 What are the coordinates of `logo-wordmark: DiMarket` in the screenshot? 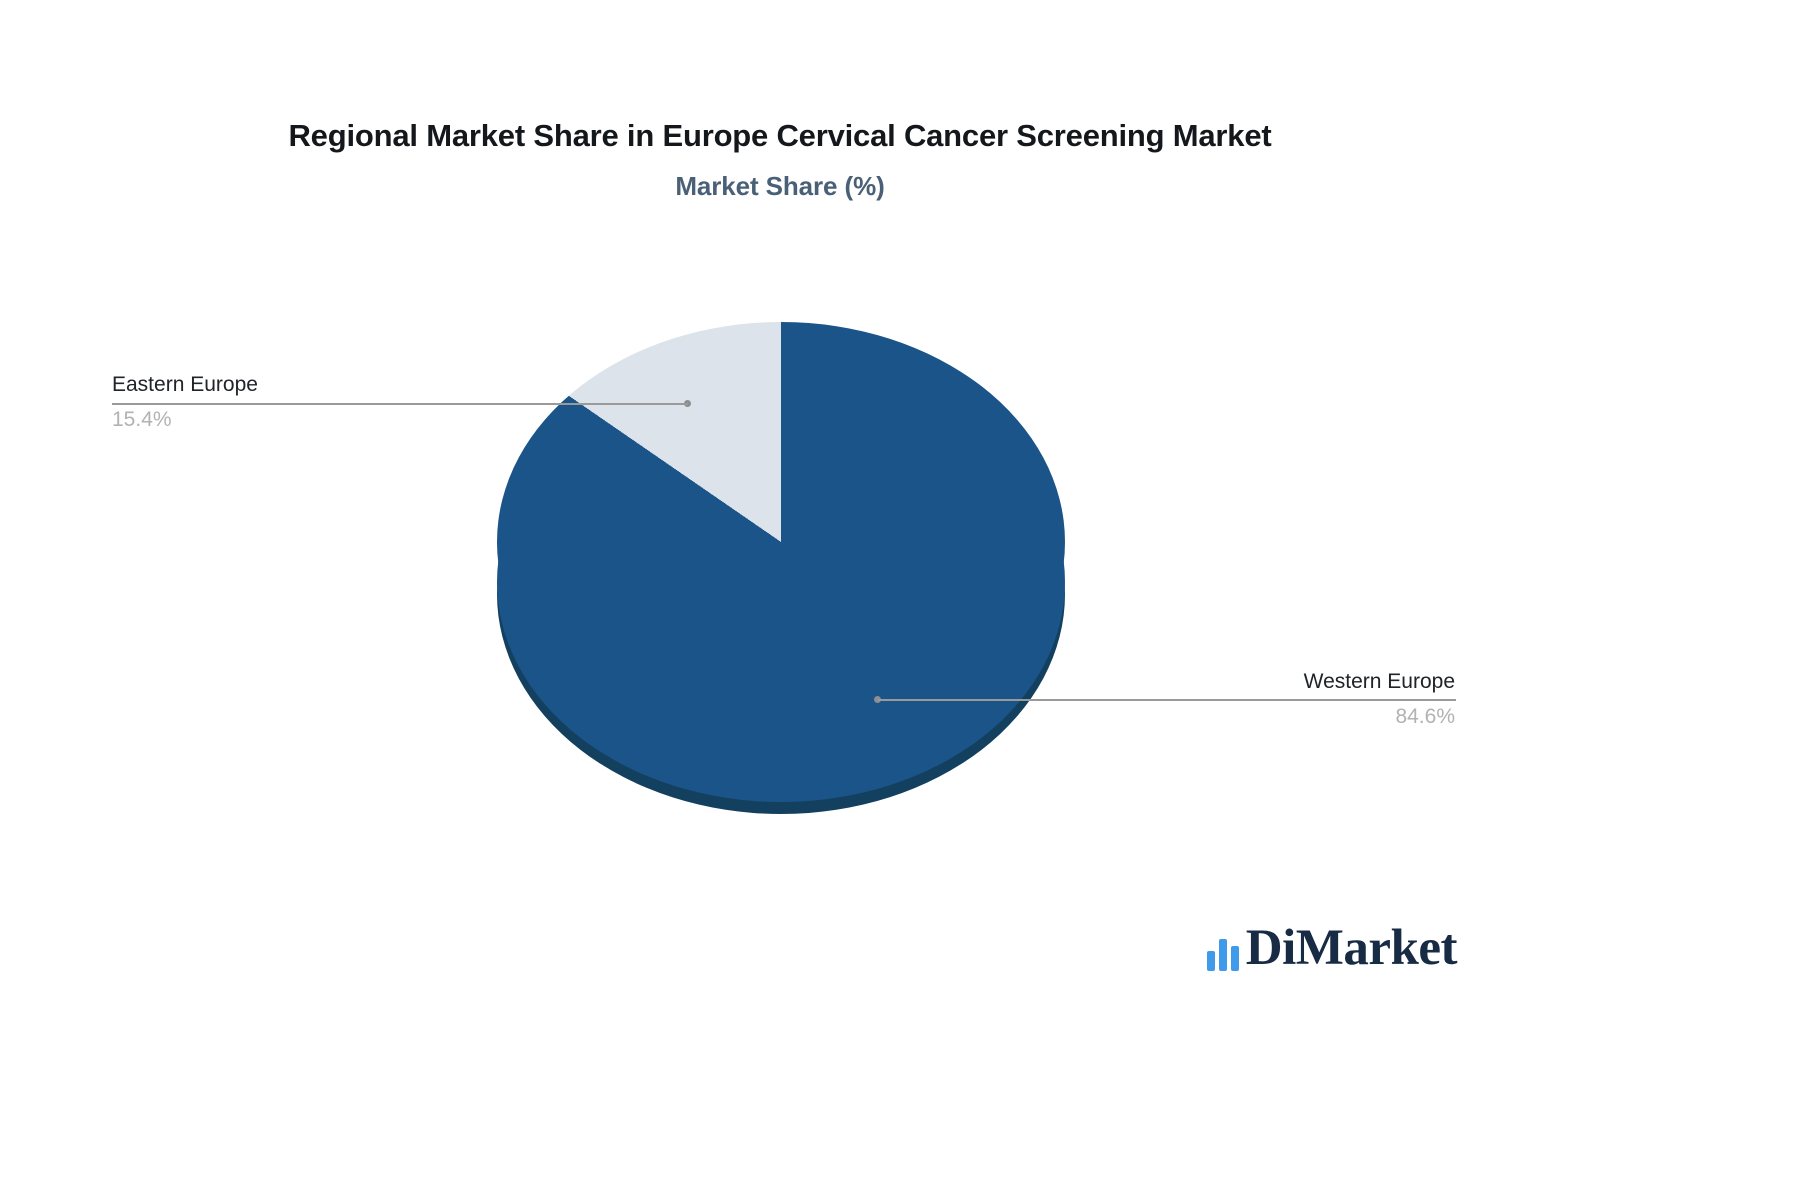 It's located at (1351, 948).